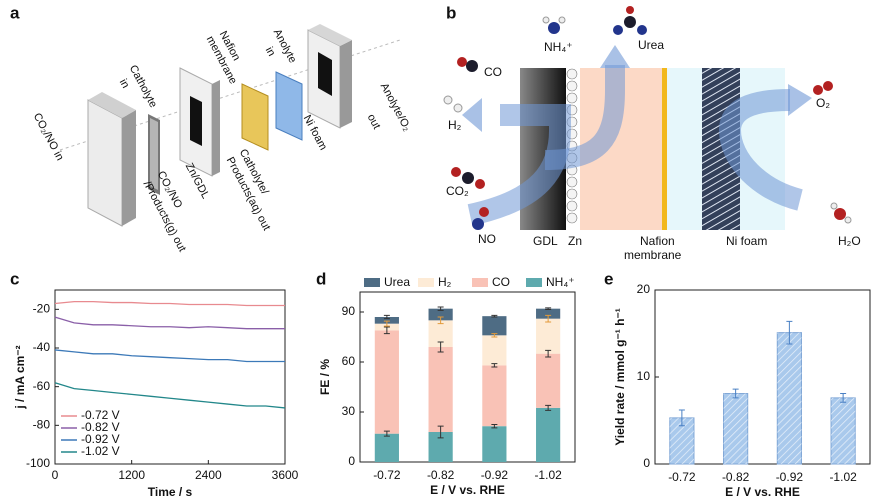 Image resolution: width=881 pixels, height=500 pixels. Describe the element at coordinates (746, 241) in the screenshot. I see `diagram-label: Ni foam` at that location.